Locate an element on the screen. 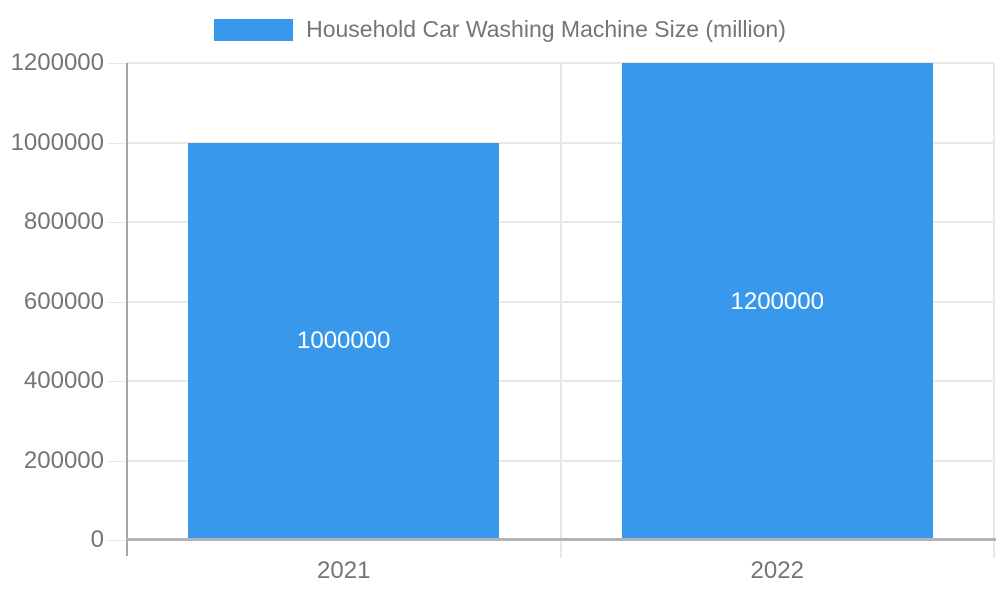 This screenshot has height=600, width=1000. y-axis-tick-label: 600000 is located at coordinates (63, 301).